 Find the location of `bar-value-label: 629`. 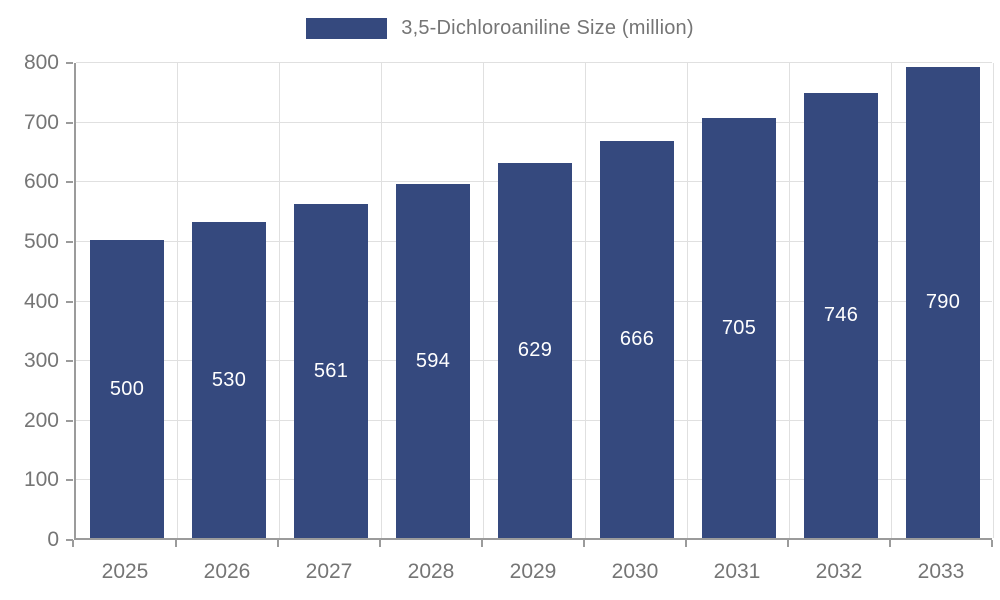

bar-value-label: 629 is located at coordinates (535, 350).